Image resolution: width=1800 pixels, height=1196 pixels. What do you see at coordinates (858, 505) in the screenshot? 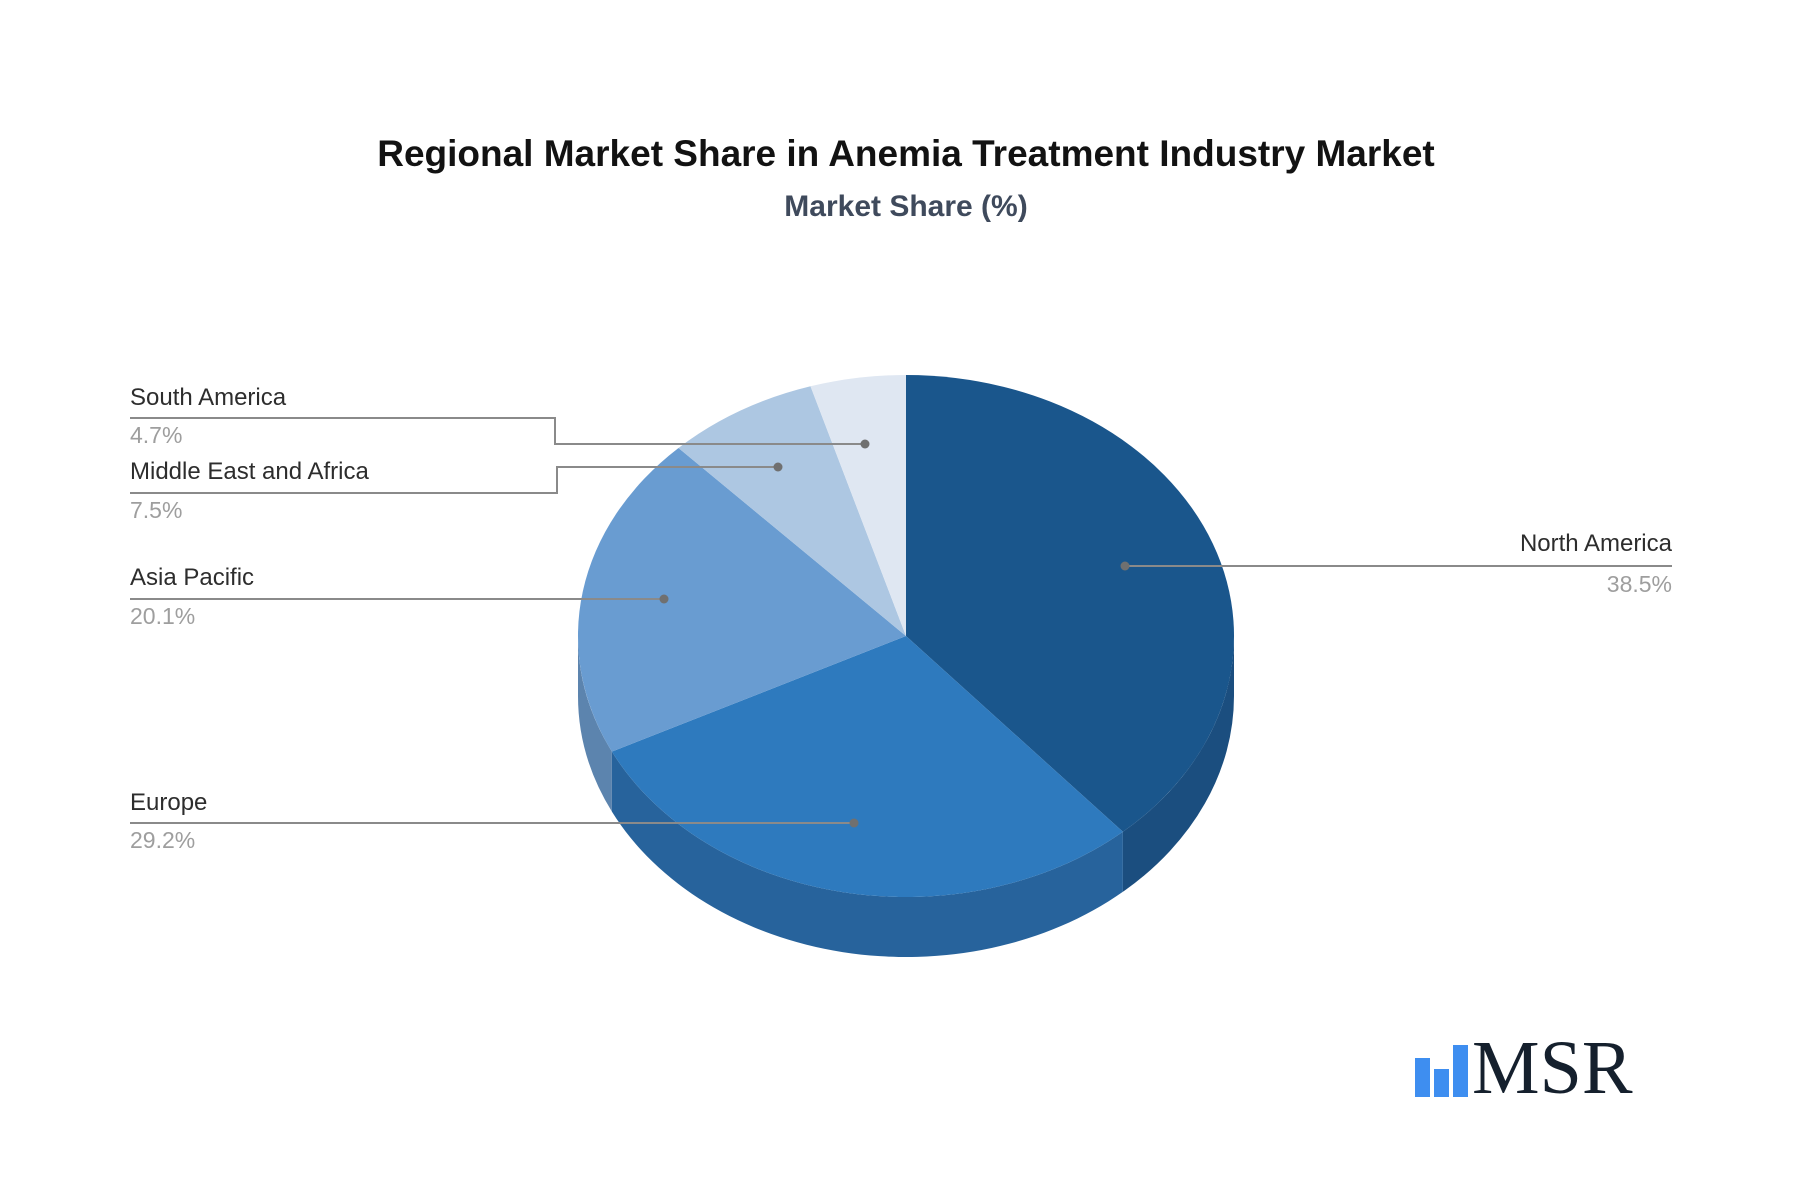
I see `pie-slice-south-america` at bounding box center [858, 505].